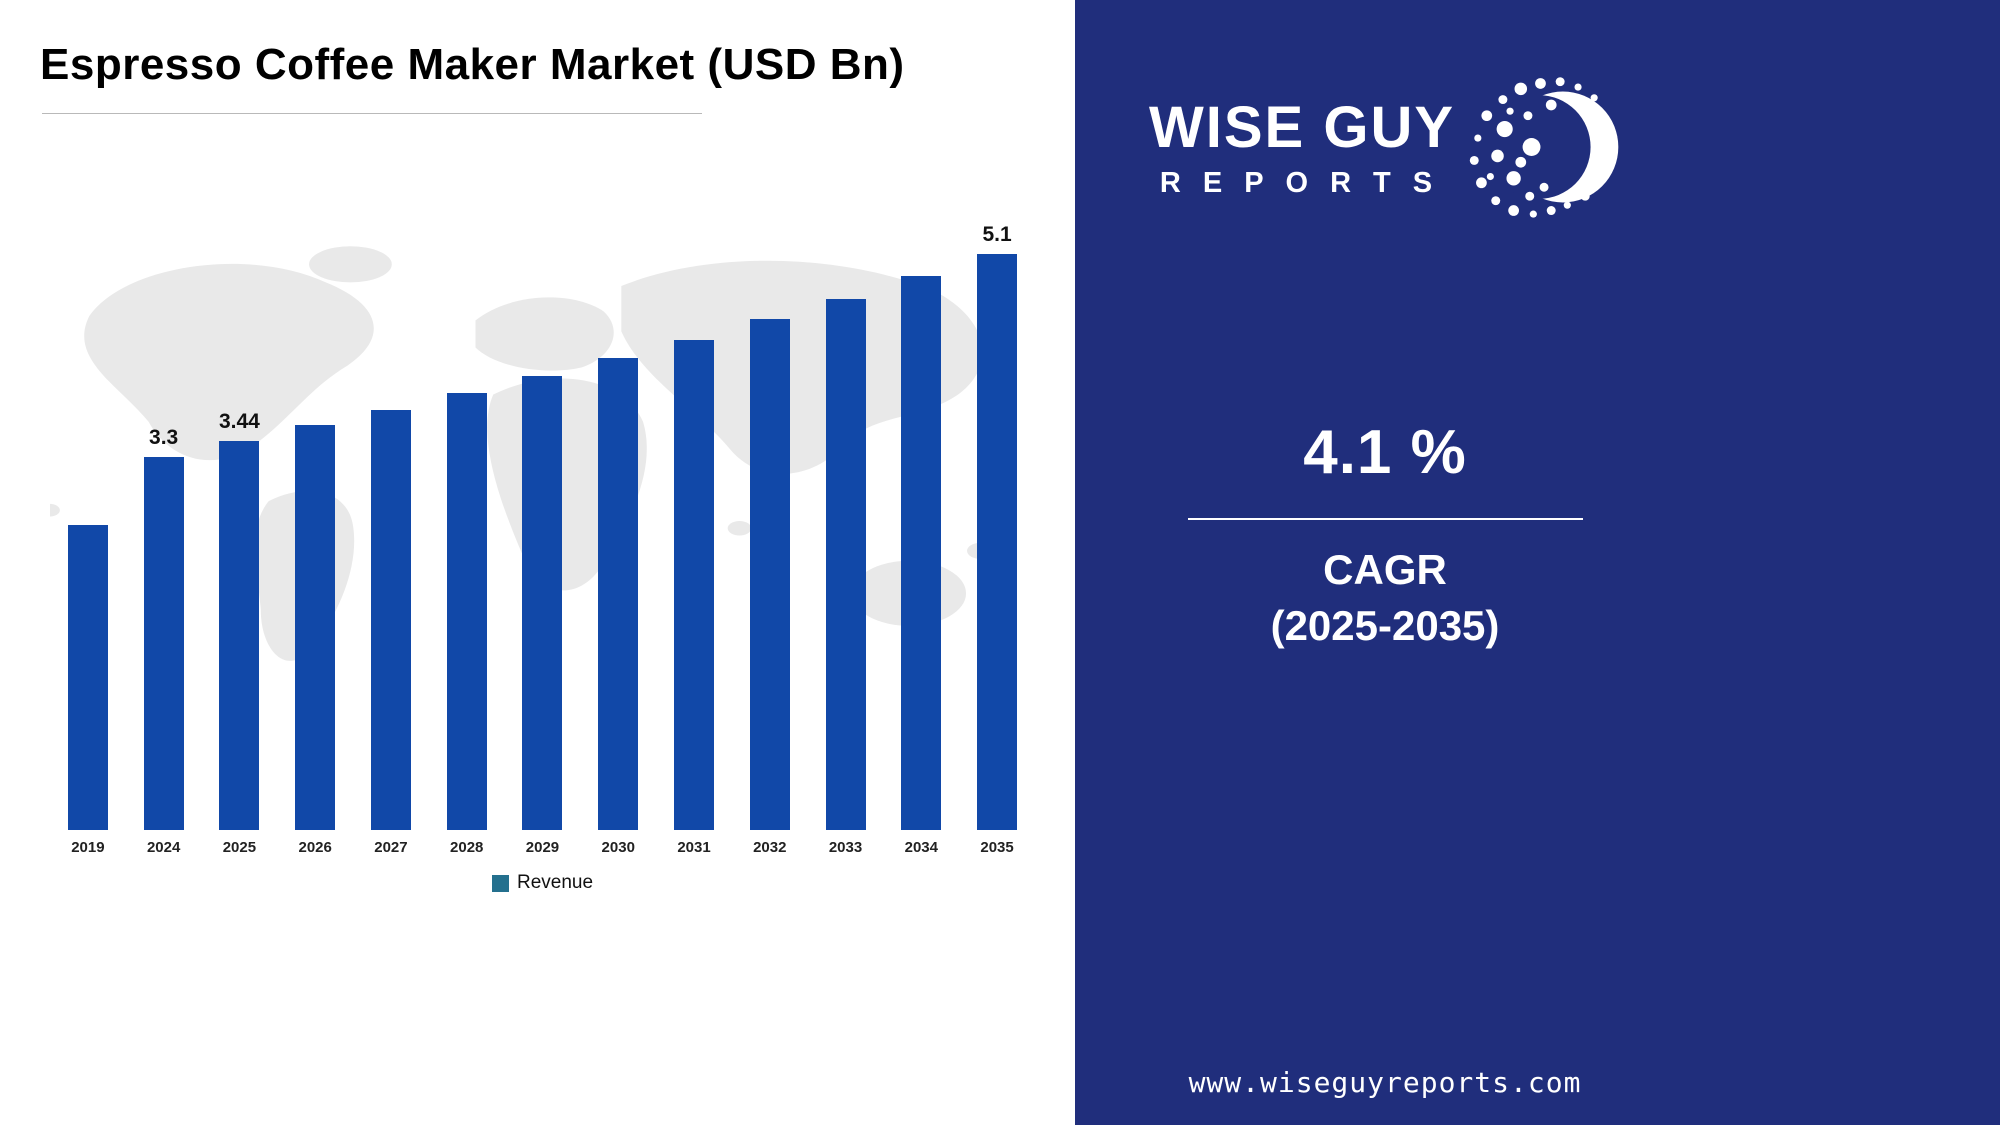  Describe the element at coordinates (472, 64) in the screenshot. I see `page-title: Espresso Coffee Maker Market (USD Bn)` at that location.